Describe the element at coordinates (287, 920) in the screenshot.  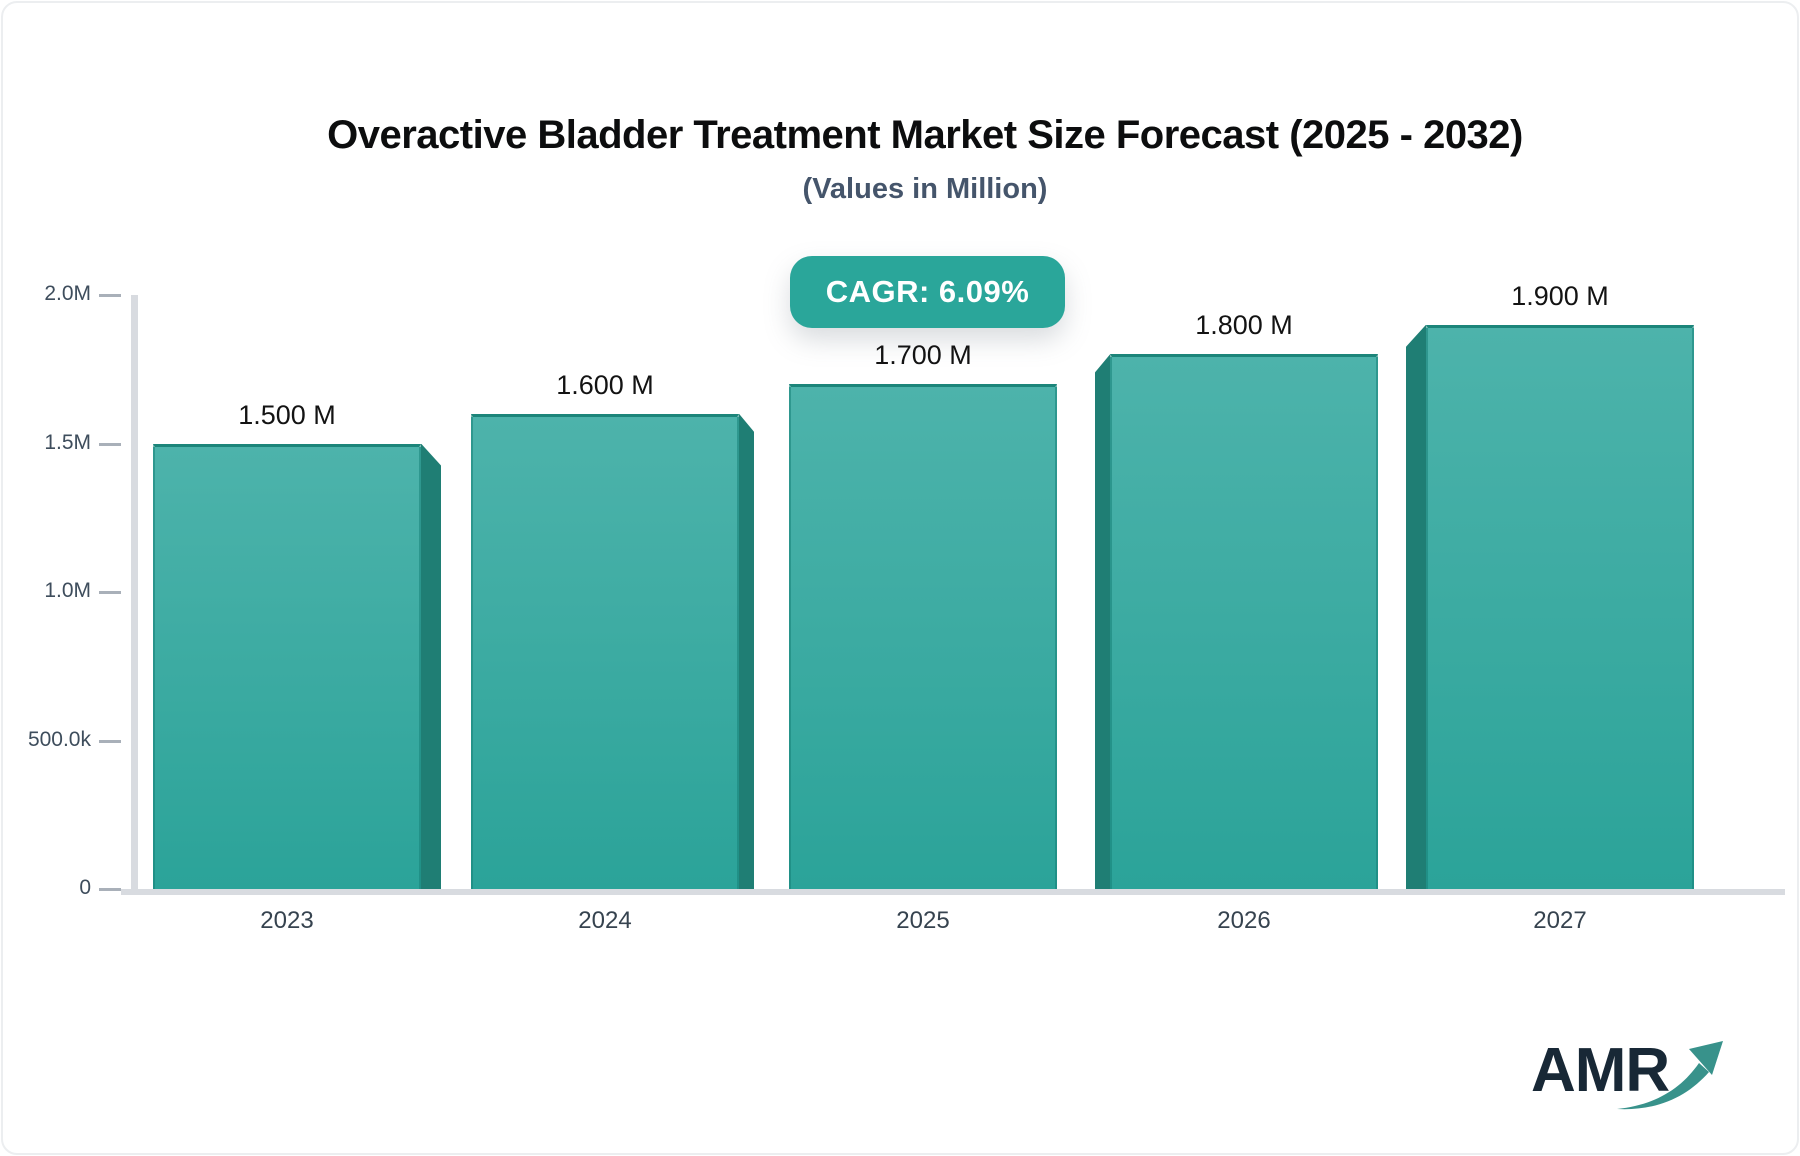
I see `x-axis-label-2023: 2023` at that location.